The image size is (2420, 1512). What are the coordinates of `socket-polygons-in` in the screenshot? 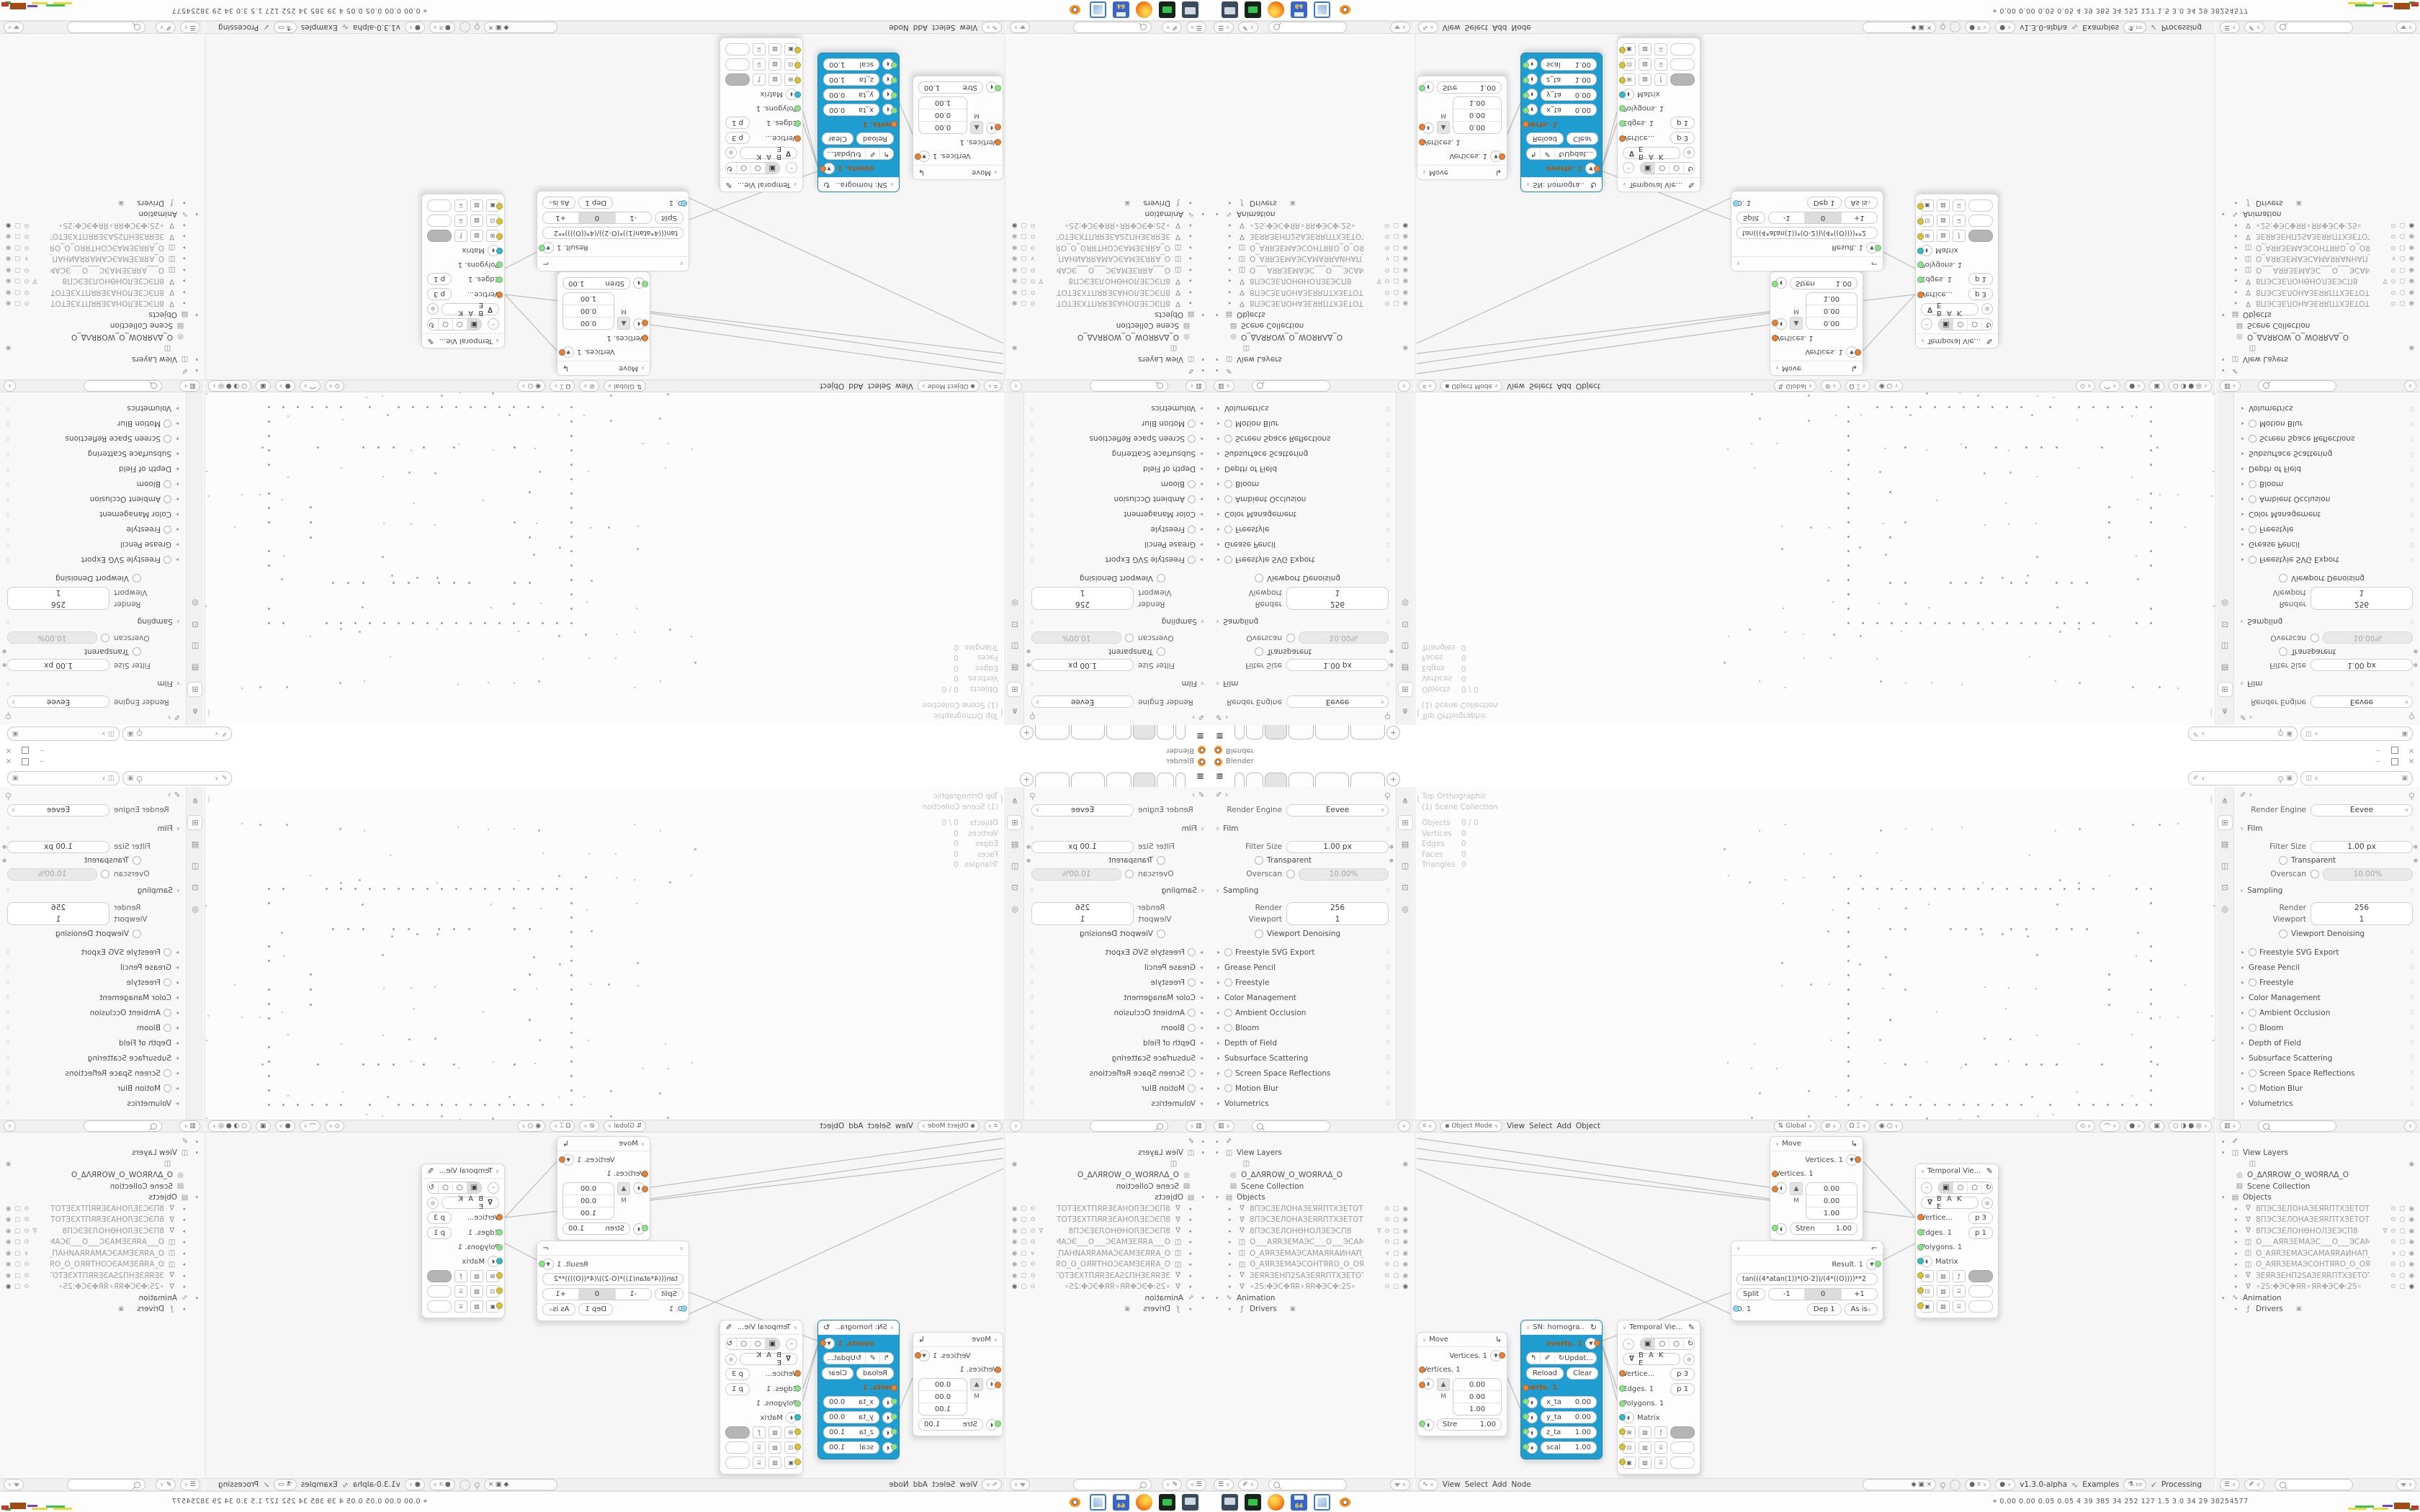 It's located at (797, 1403).